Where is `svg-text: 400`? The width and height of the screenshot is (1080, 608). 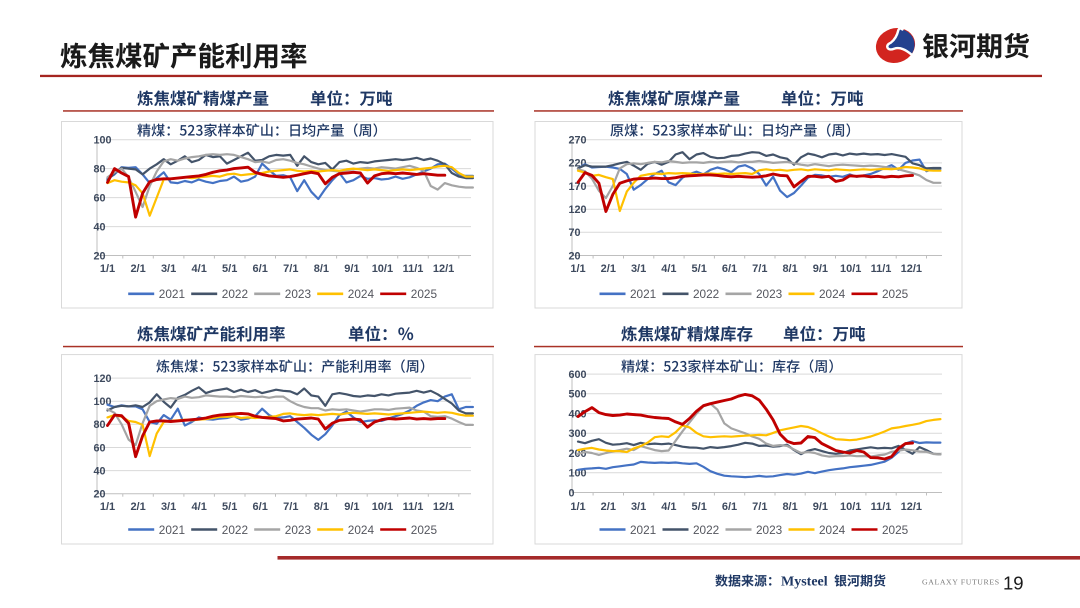 svg-text: 400 is located at coordinates (578, 414).